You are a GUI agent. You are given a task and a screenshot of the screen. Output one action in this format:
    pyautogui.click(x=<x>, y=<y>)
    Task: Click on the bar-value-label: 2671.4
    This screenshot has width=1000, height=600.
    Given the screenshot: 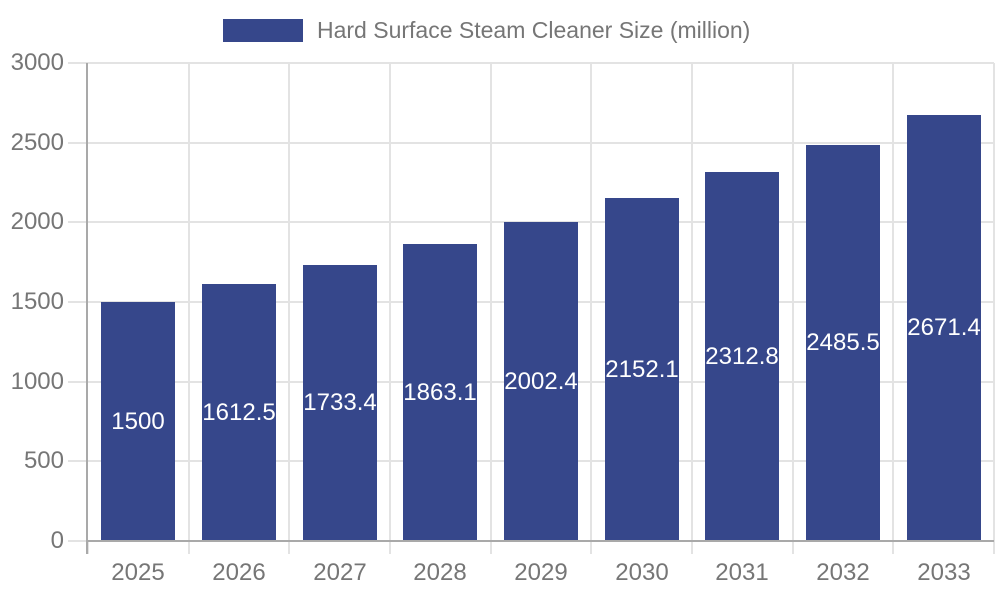 What is the action you would take?
    pyautogui.click(x=944, y=327)
    